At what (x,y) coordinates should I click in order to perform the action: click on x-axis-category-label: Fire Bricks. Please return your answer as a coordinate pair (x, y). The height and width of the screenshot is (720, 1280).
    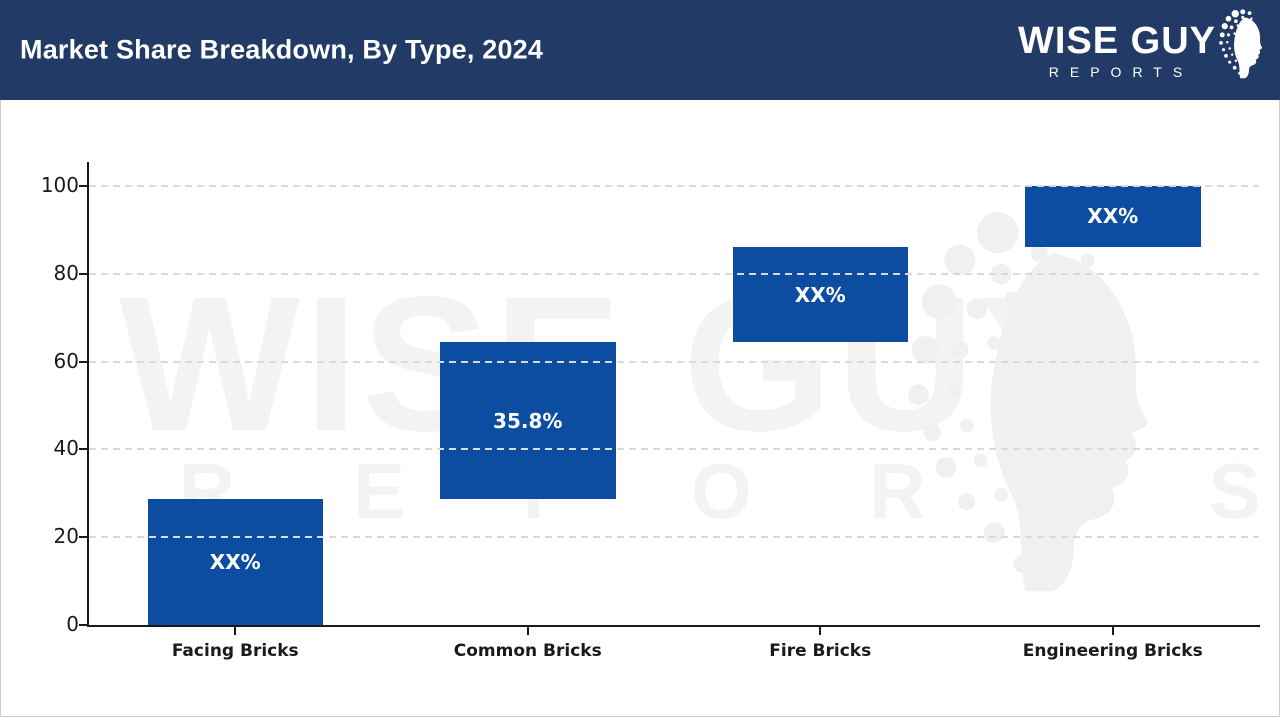
    Looking at the image, I should click on (820, 651).